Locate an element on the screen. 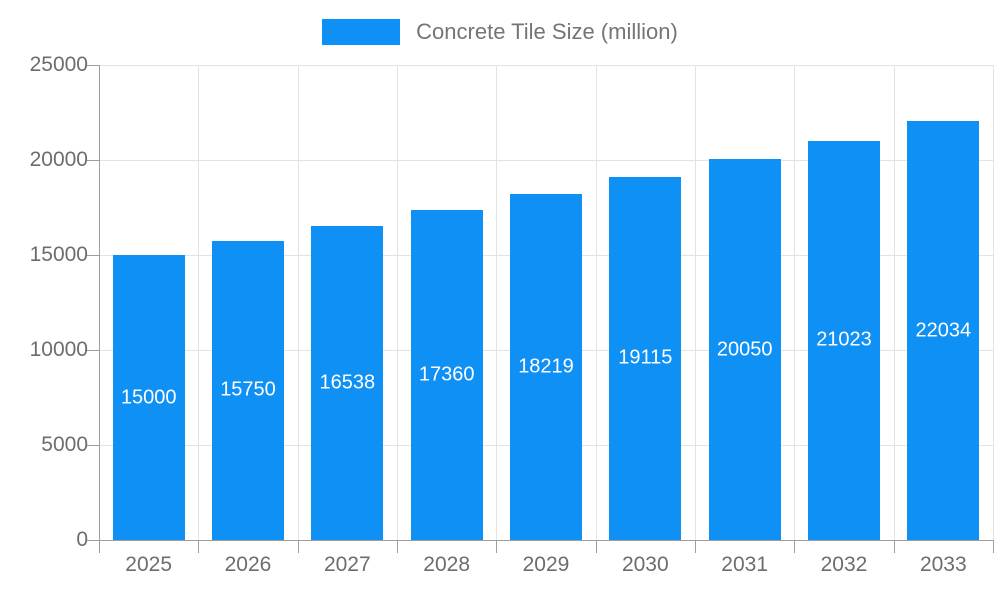  legend: Concrete Tile Size (million) is located at coordinates (500, 32).